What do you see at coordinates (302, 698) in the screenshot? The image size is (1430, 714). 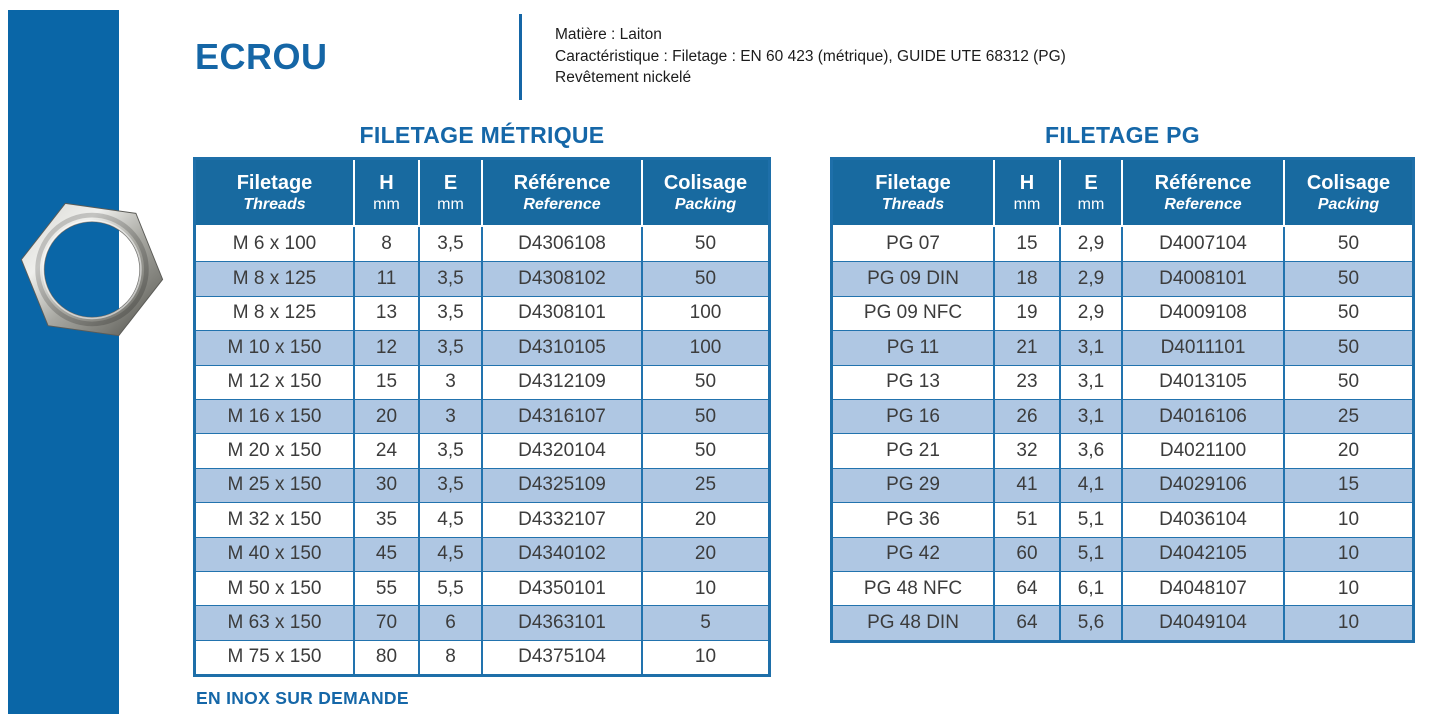 I see `inox-note: EN INOX SUR DEMANDE` at bounding box center [302, 698].